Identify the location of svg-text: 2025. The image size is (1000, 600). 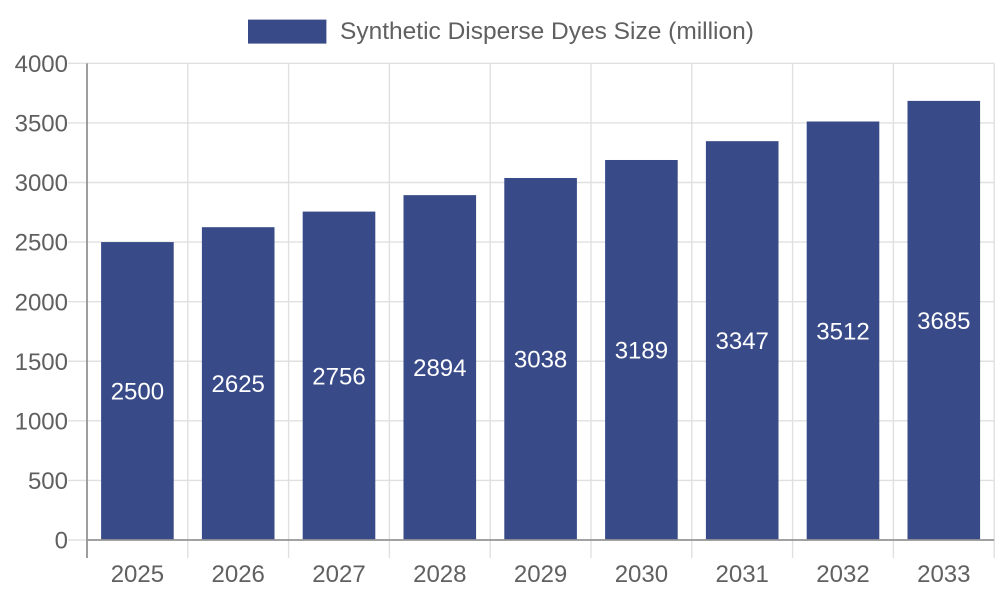
(137, 574).